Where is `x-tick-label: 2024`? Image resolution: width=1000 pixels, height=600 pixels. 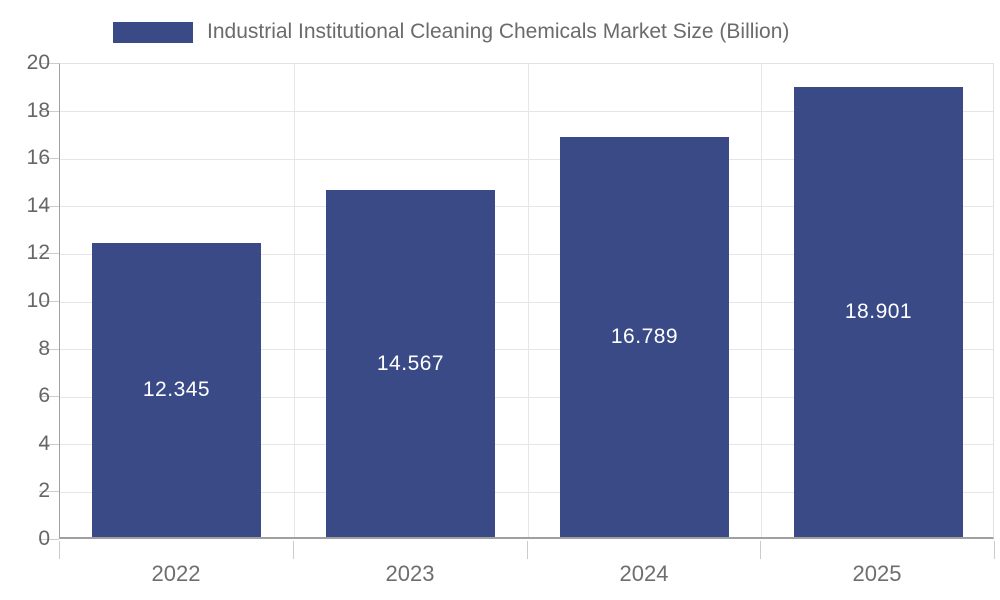 x-tick-label: 2024 is located at coordinates (644, 573).